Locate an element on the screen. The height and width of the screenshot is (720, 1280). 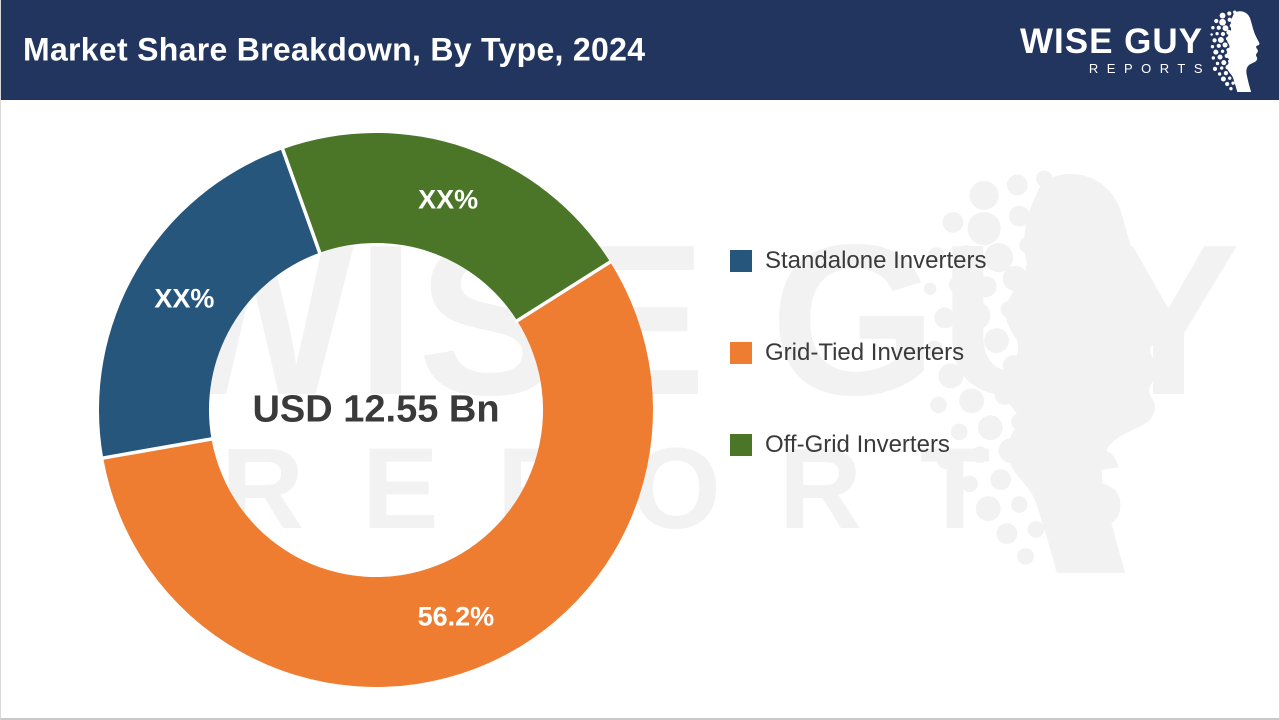
brand-logo-text: WISE GUY REPORTS is located at coordinates (1111, 49).